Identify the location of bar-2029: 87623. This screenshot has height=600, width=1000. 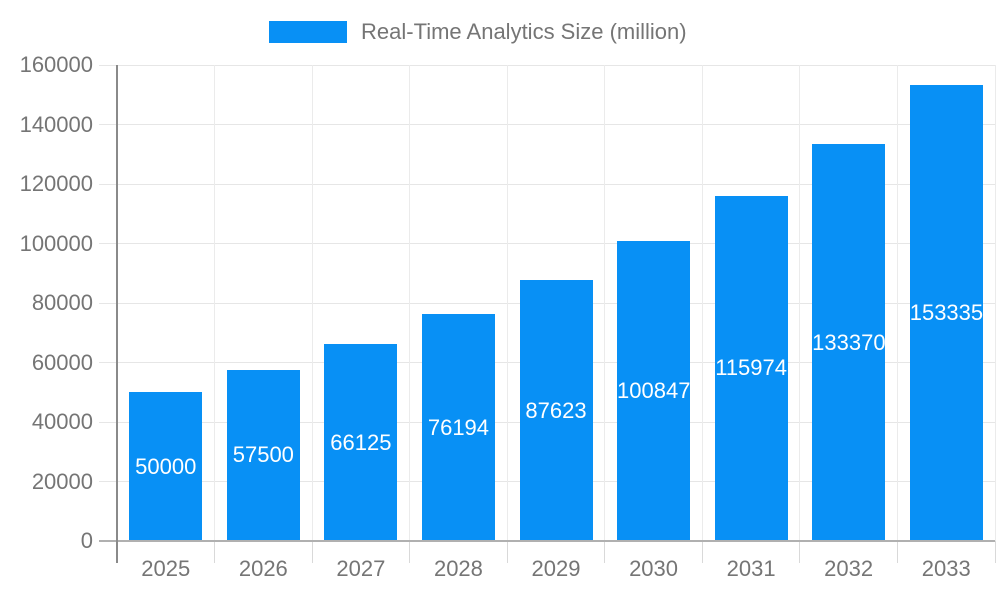
(556, 410).